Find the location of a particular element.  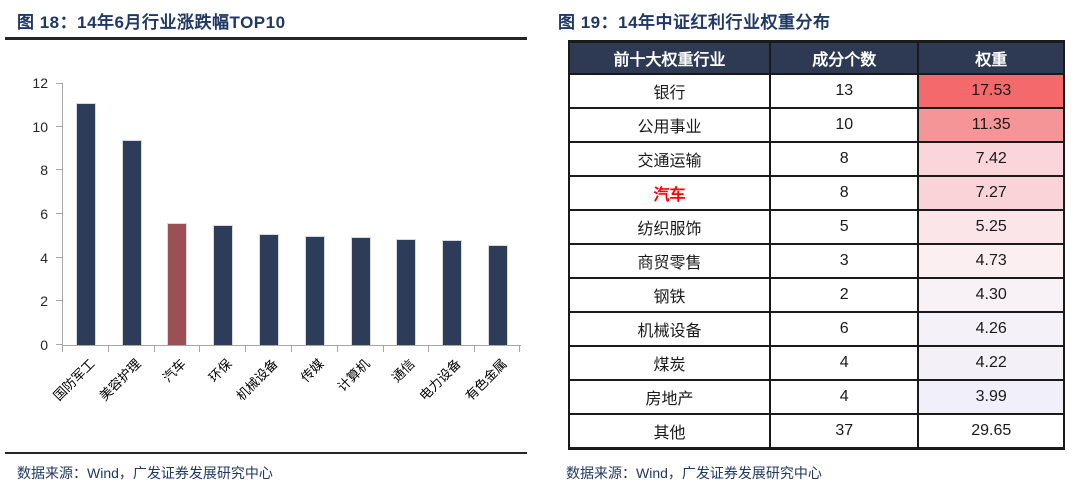

table-weight-cell: 17.53 is located at coordinates (991, 91).